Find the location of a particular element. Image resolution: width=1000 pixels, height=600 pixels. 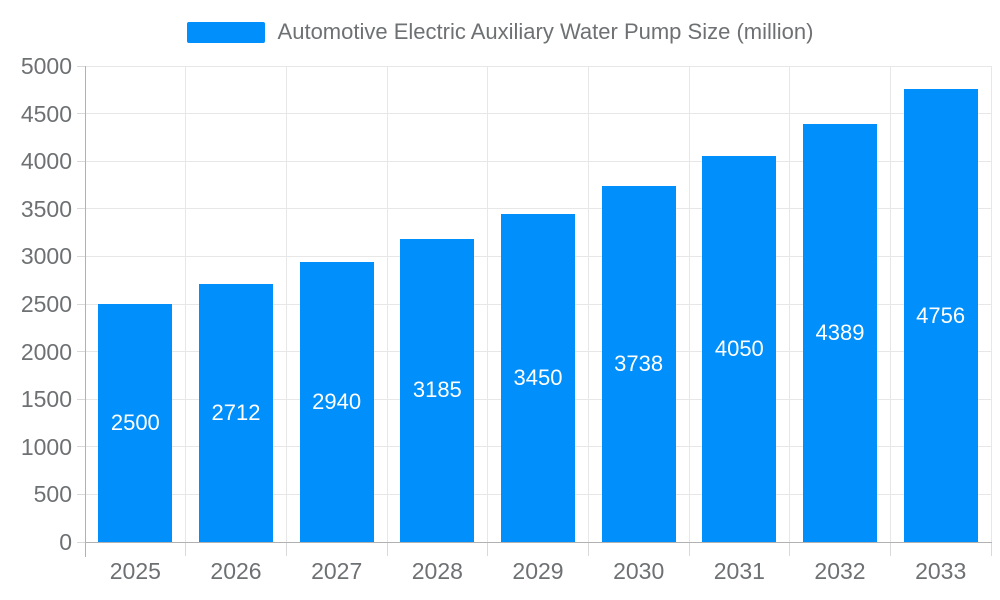

x-axis-label: 2026 is located at coordinates (236, 571).